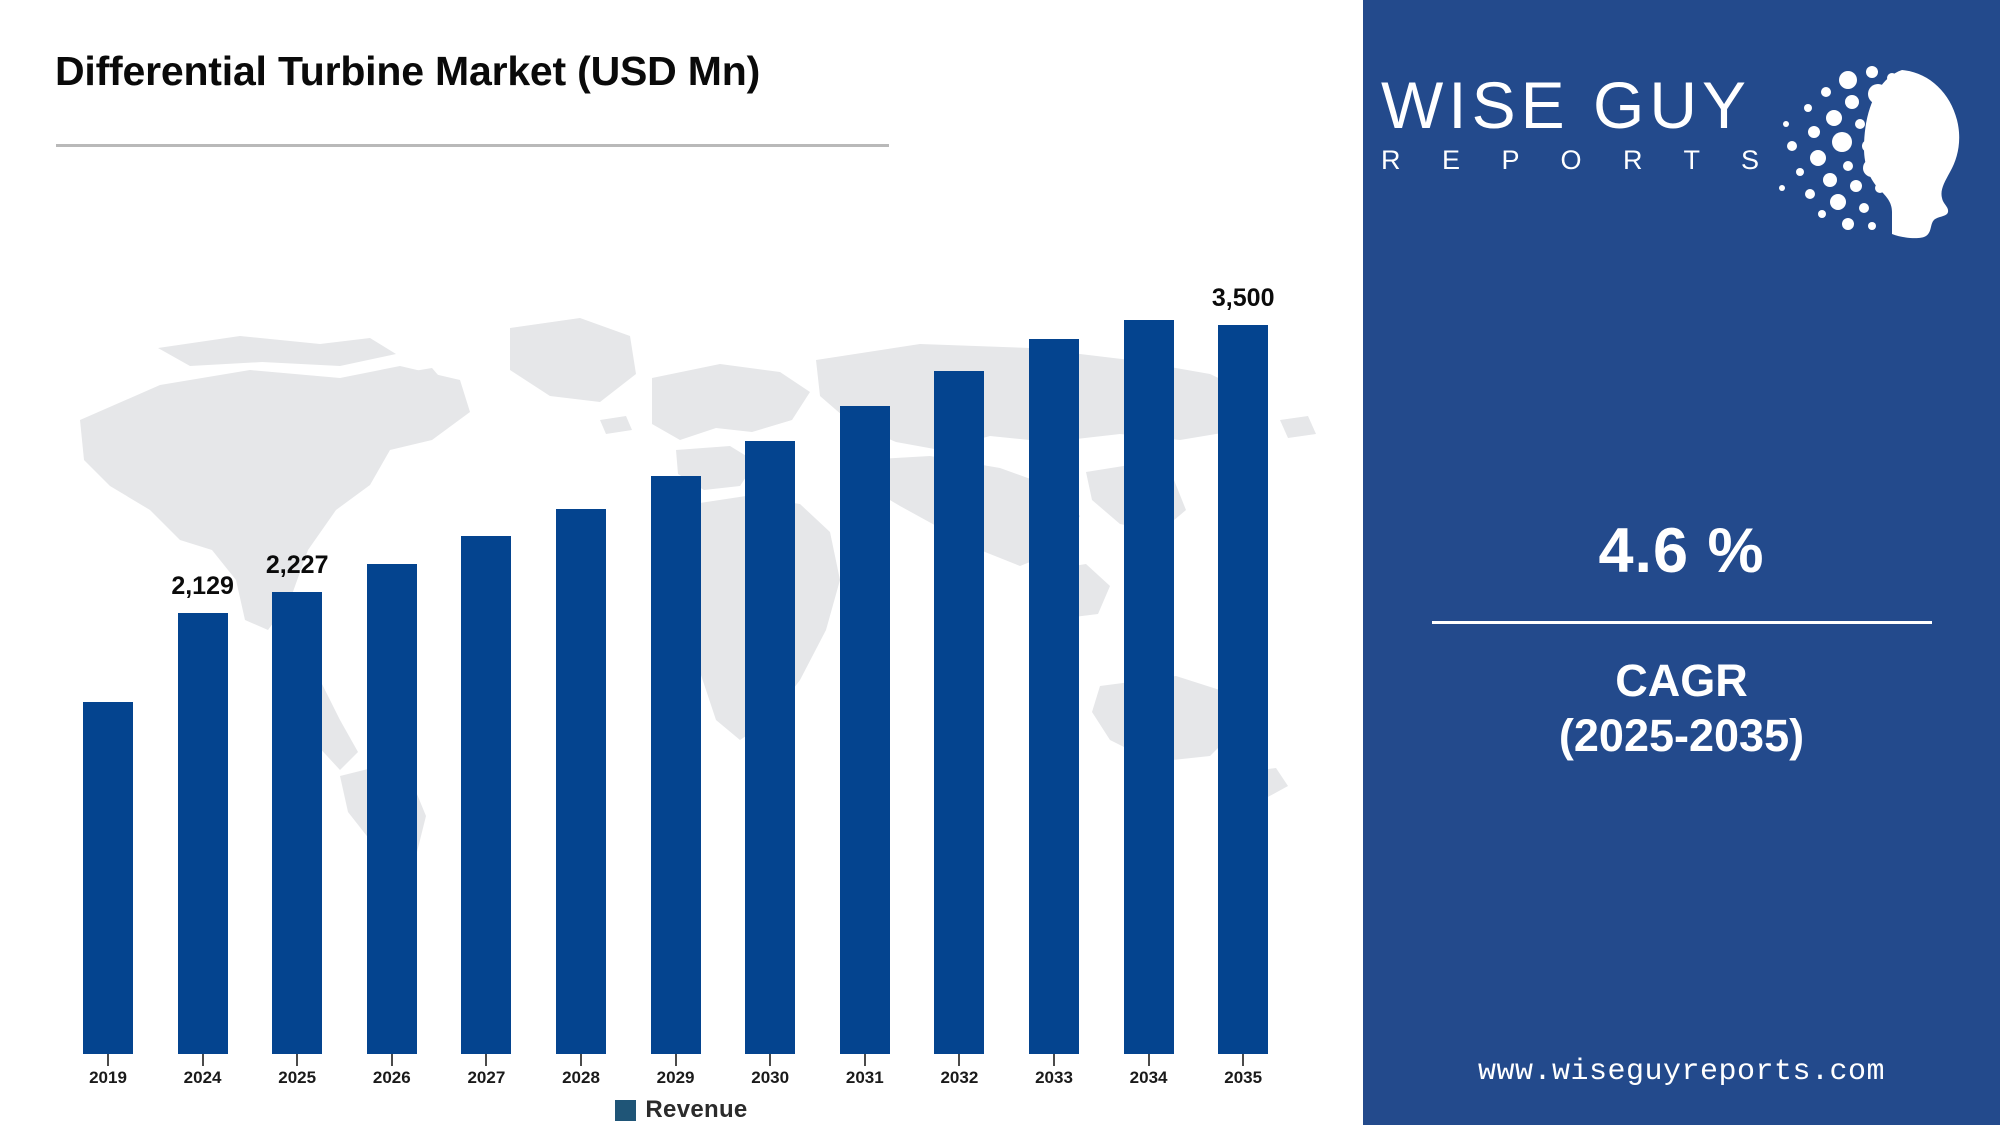 This screenshot has width=2000, height=1125. I want to click on title-divider, so click(472, 145).